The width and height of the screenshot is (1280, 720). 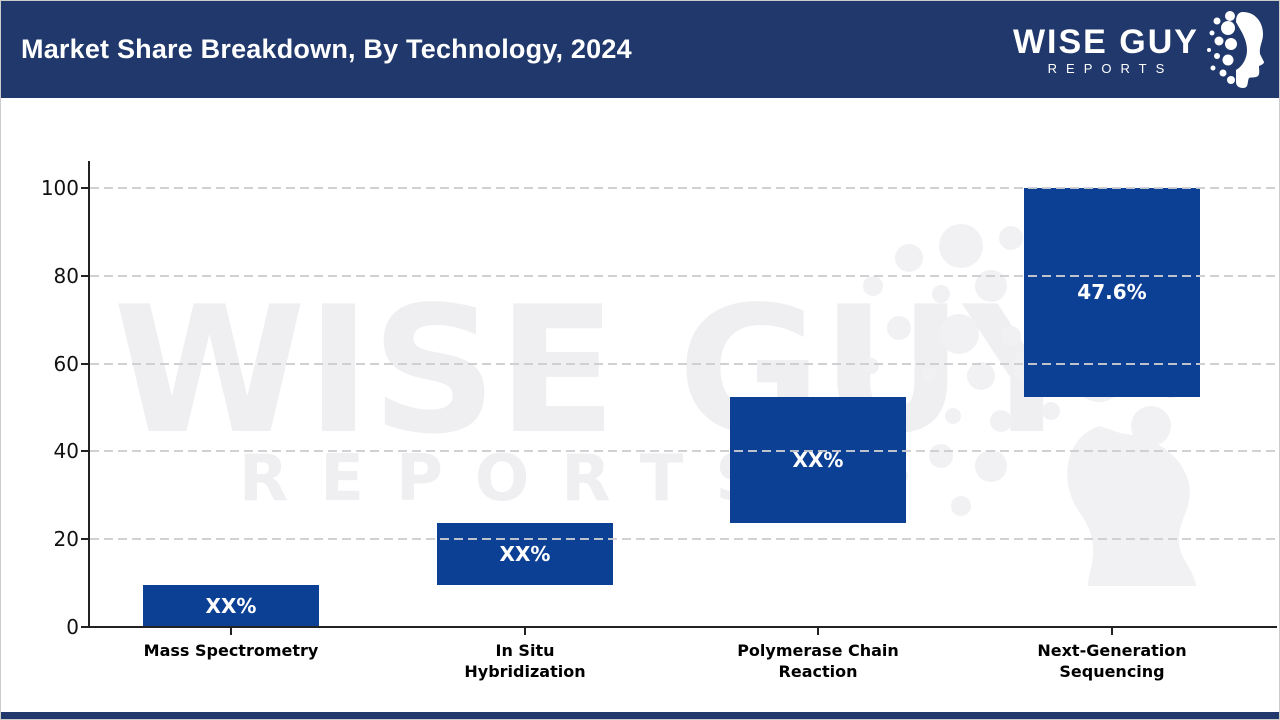 What do you see at coordinates (1235, 49) in the screenshot?
I see `logo-head-icon` at bounding box center [1235, 49].